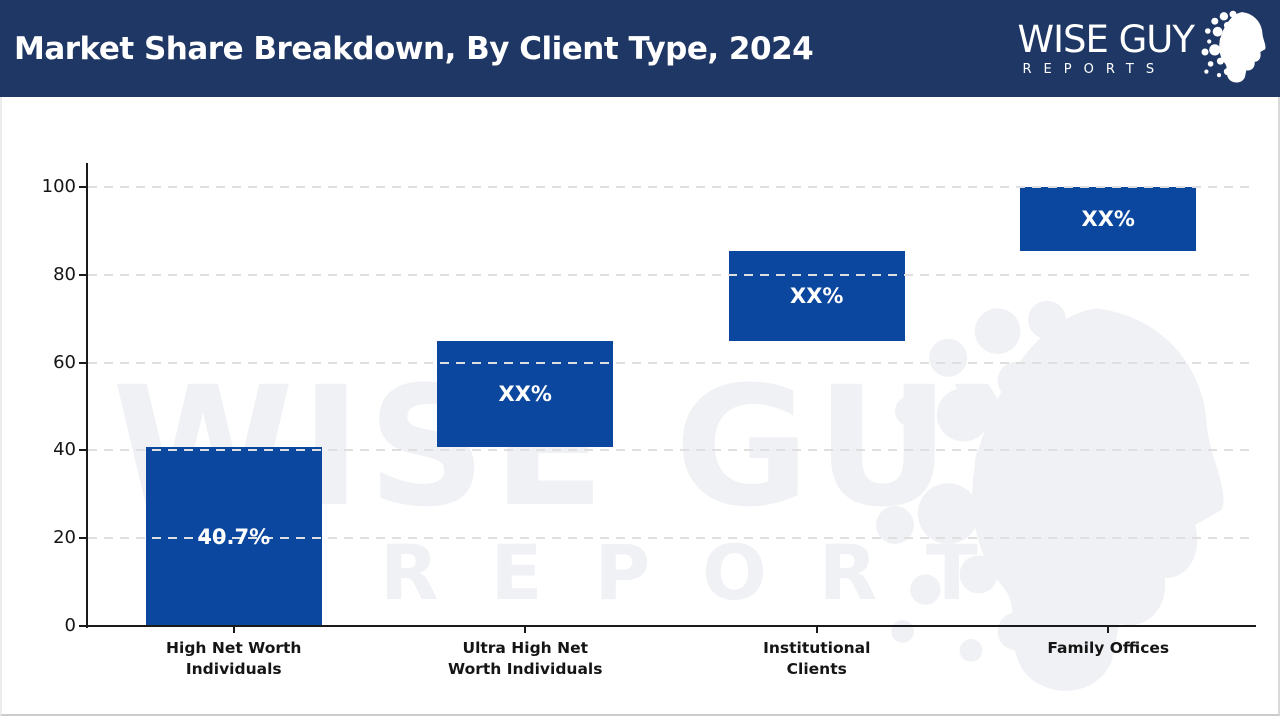 The image size is (1280, 720). I want to click on brand-logo: WISE GUY REPORTS, so click(1144, 48).